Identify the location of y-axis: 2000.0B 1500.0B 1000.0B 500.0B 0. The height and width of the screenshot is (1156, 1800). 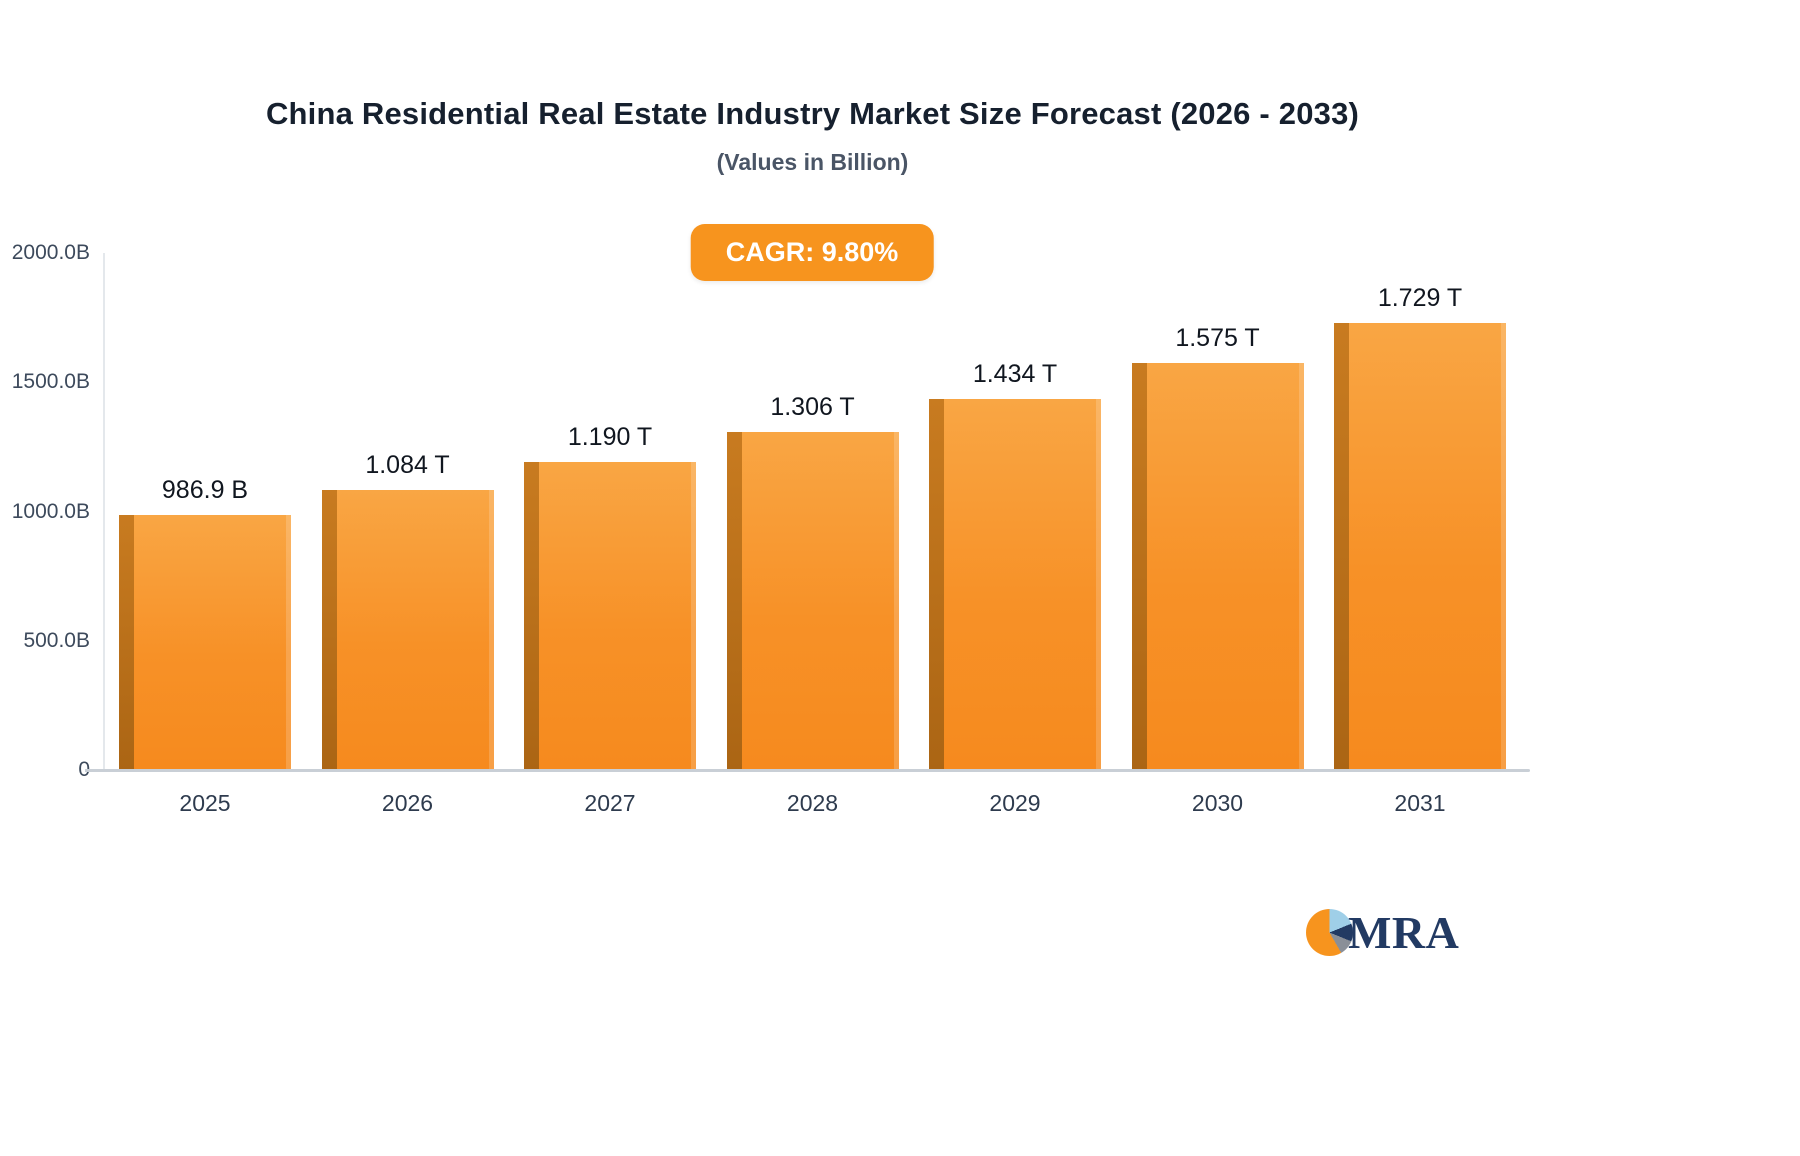
(45, 511).